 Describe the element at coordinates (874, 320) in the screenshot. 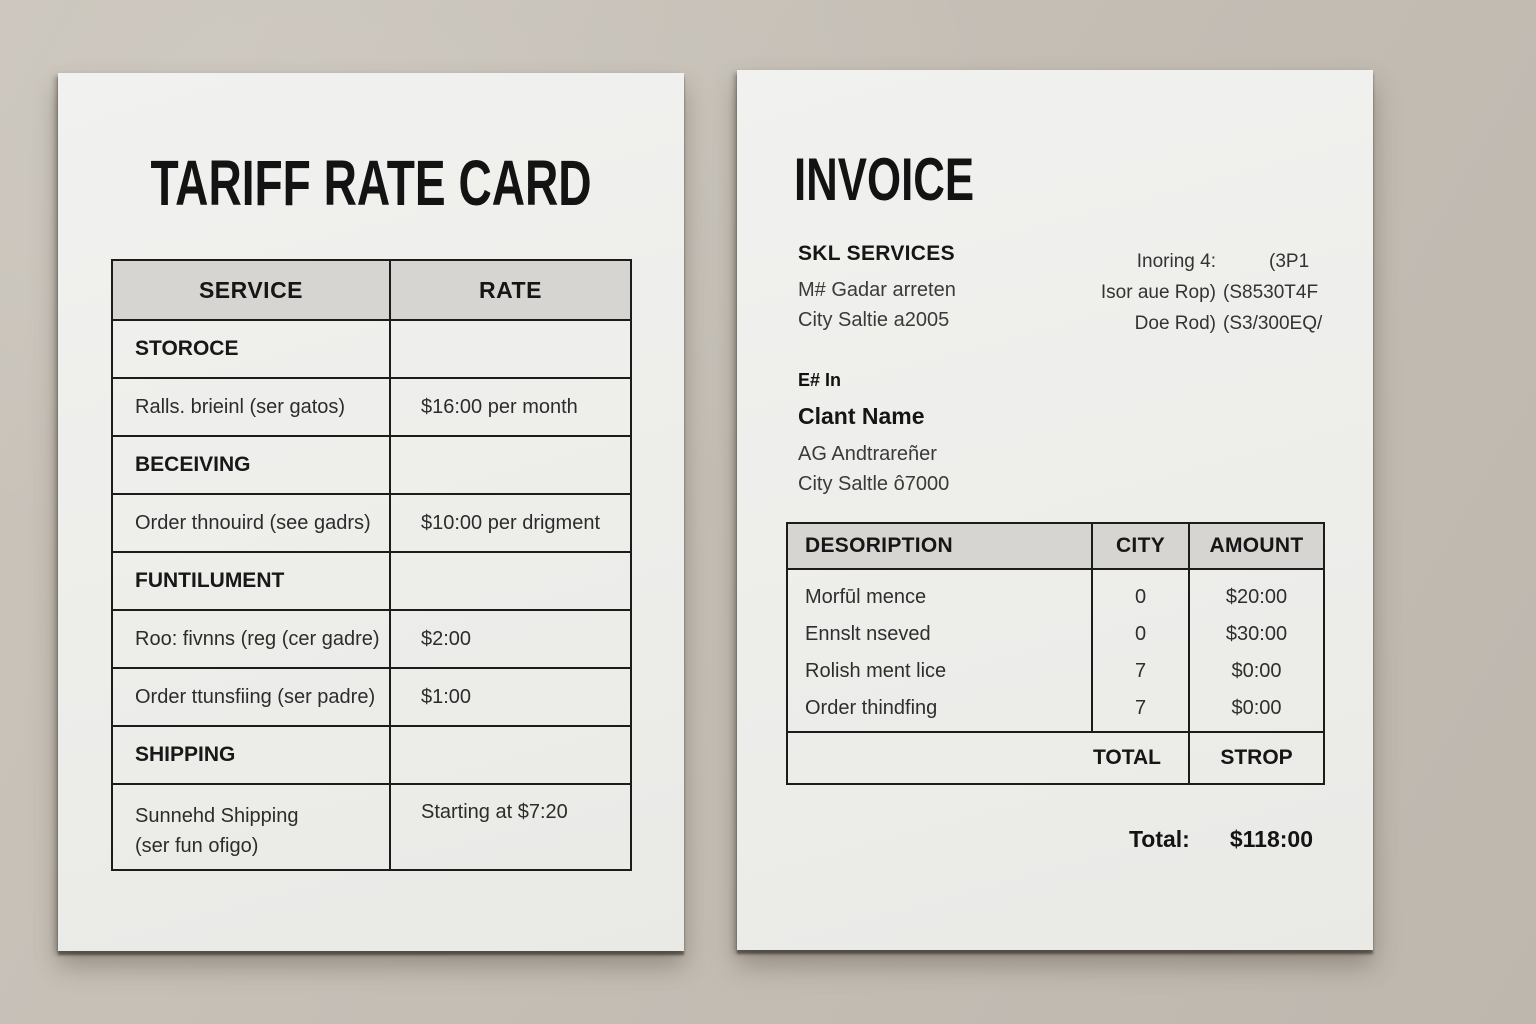

I see `company-address-line: City Saltie a2005` at that location.